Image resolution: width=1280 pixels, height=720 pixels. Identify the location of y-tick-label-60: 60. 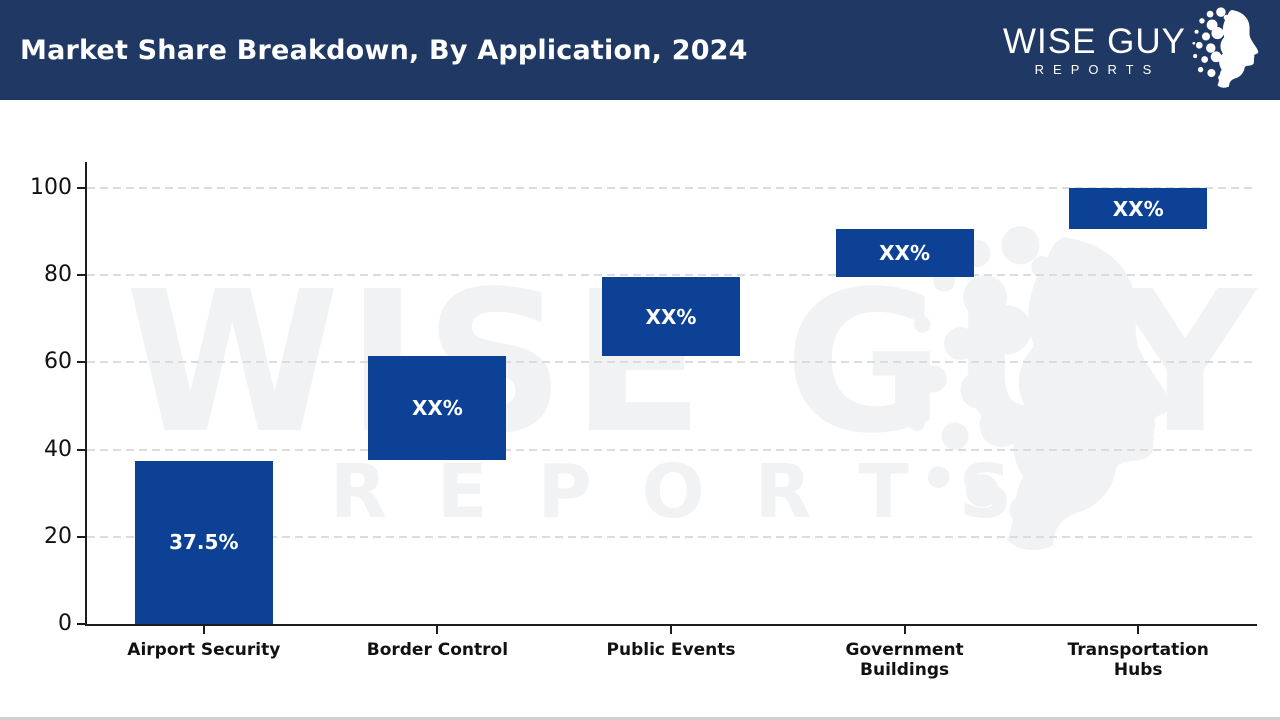
(58, 362).